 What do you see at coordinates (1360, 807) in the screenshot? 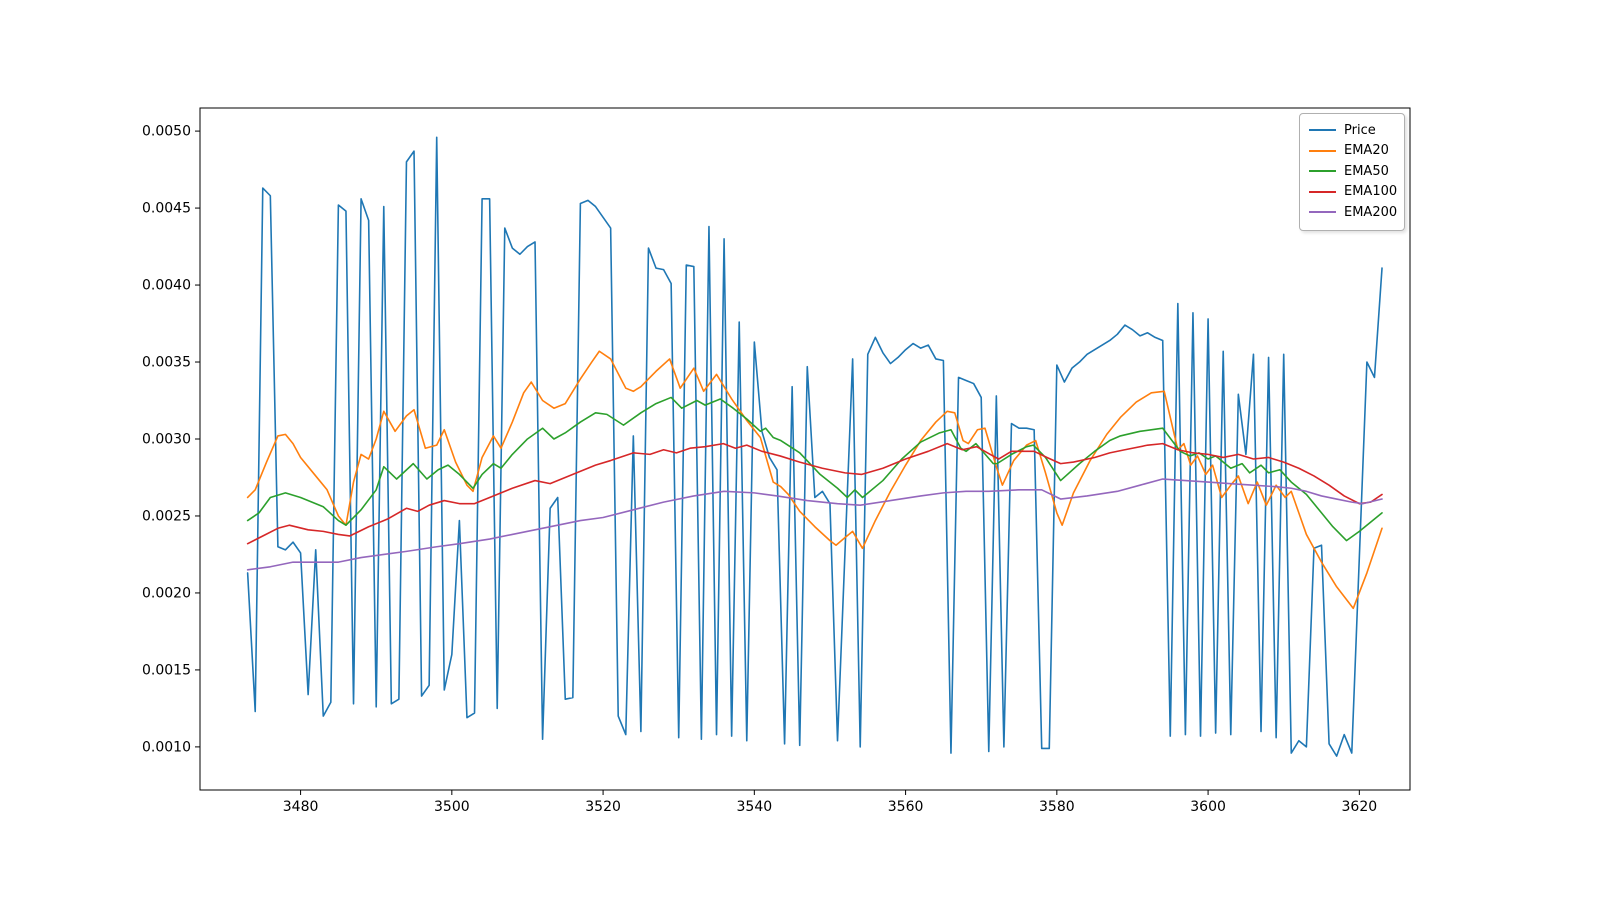
I see `x-tick-label: 3620` at bounding box center [1360, 807].